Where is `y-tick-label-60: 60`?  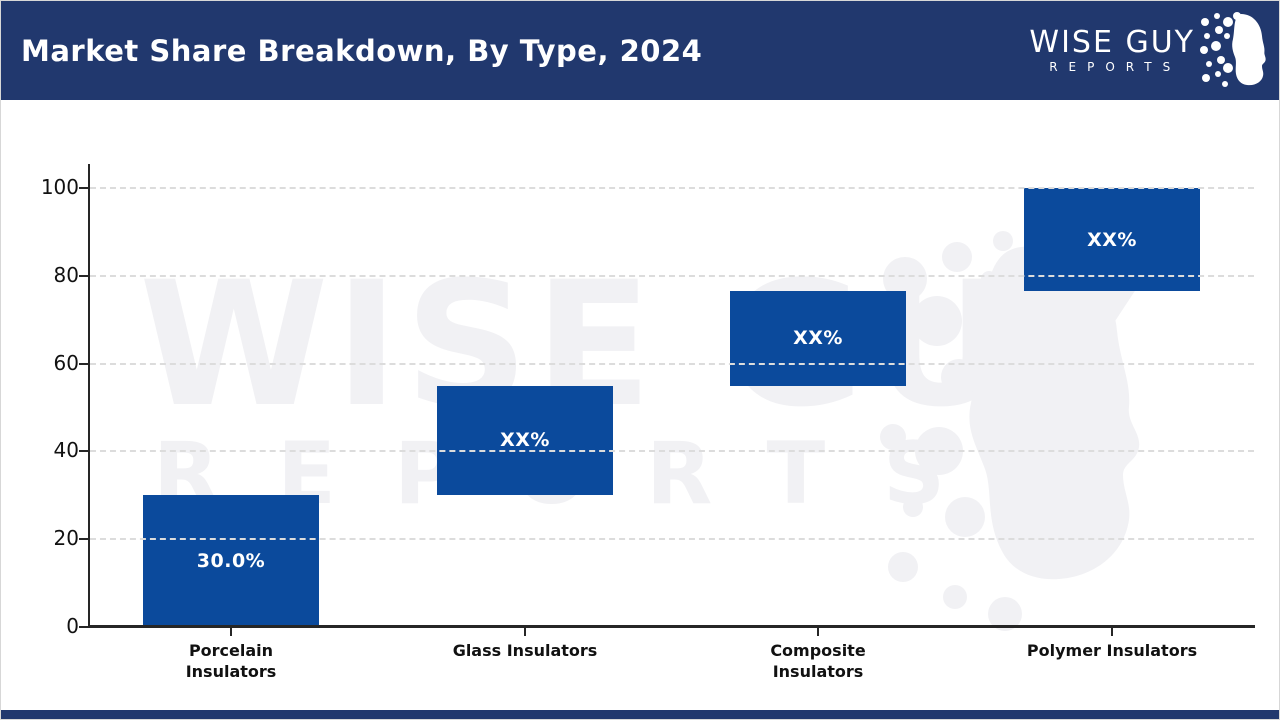 y-tick-label-60: 60 is located at coordinates (66, 362).